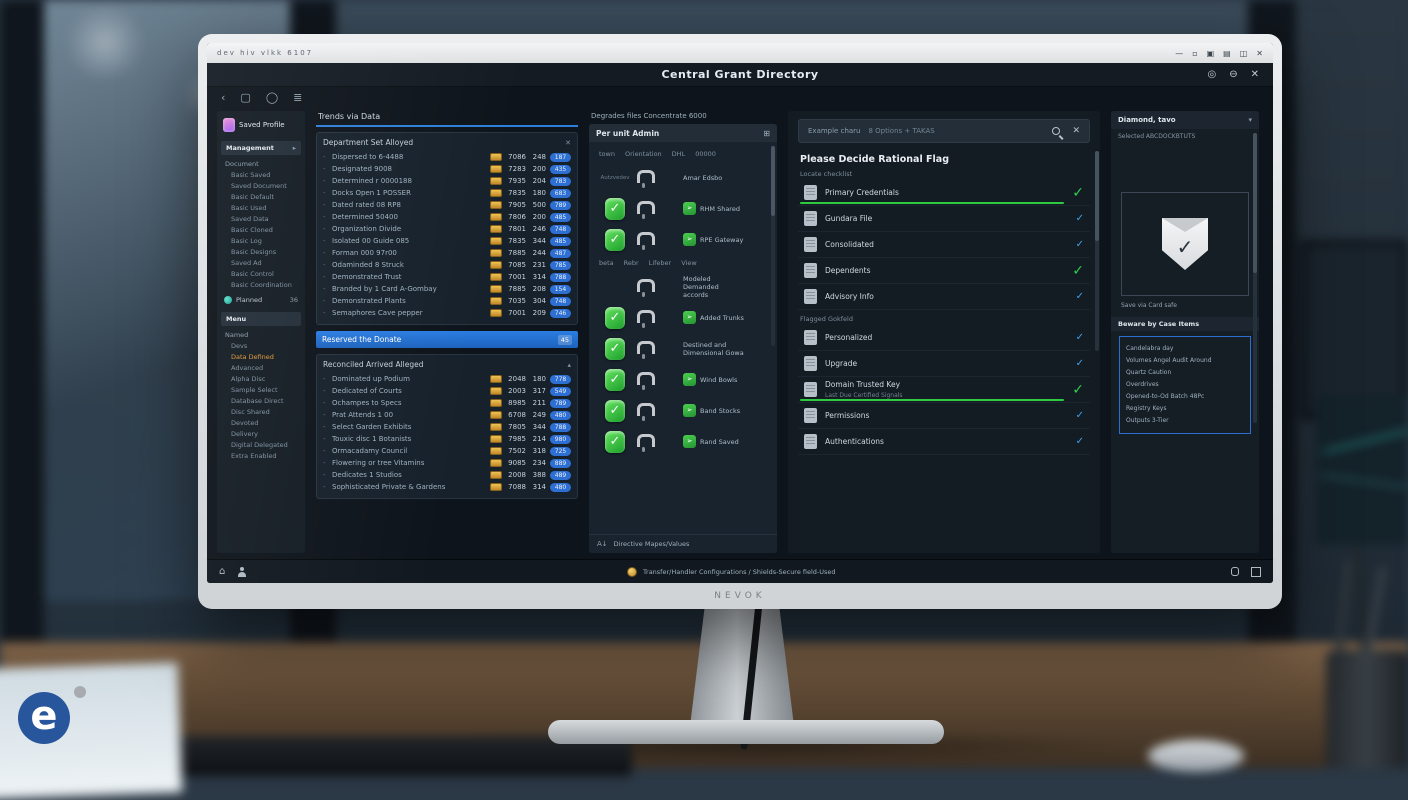 The image size is (1408, 800). Describe the element at coordinates (266, 456) in the screenshot. I see `sidebar-item: Extra Enabled` at that location.